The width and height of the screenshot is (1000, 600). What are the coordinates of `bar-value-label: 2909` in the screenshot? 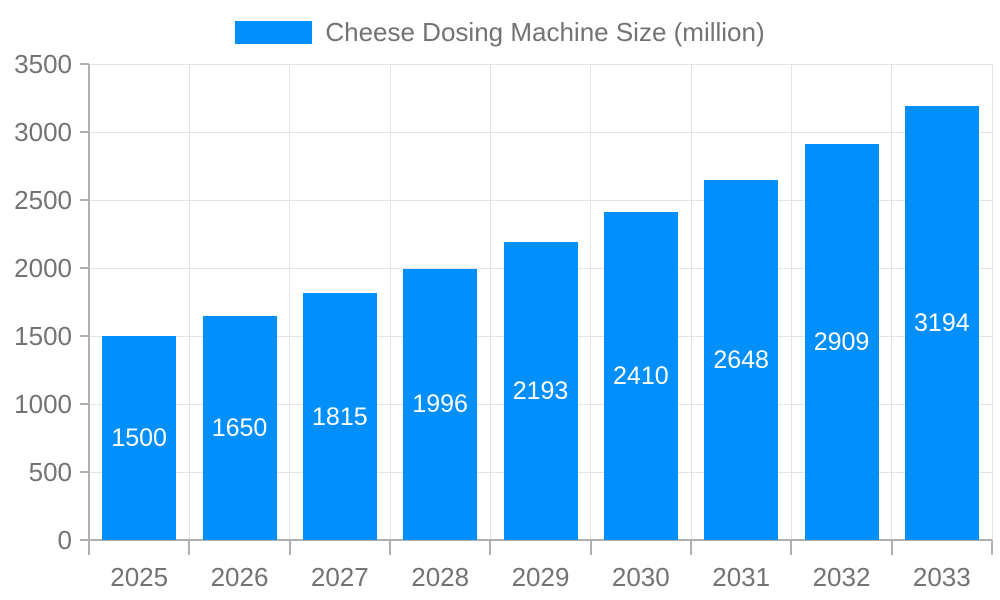 It's located at (841, 342).